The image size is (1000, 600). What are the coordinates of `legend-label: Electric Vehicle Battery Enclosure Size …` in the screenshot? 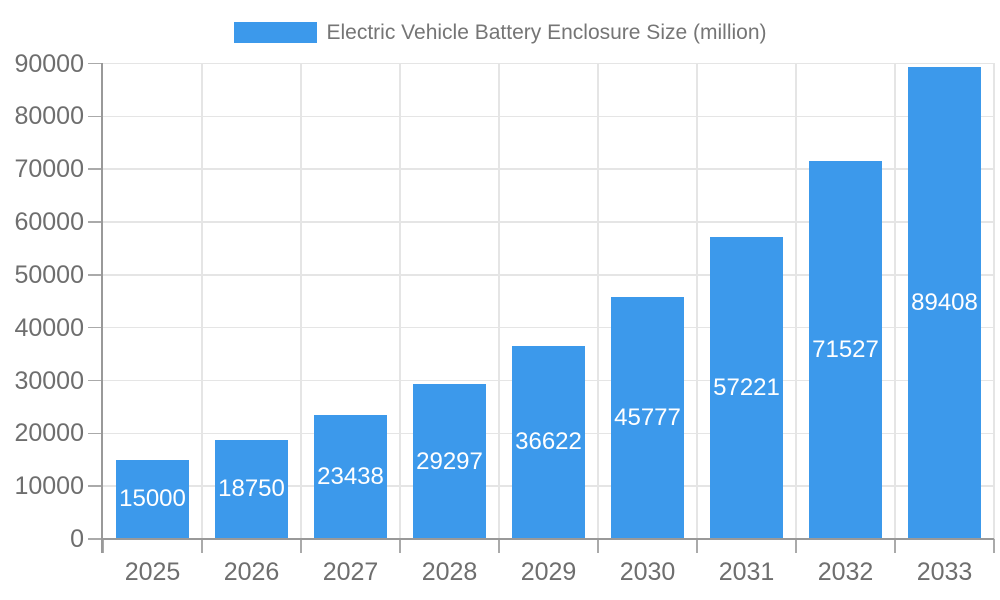 It's located at (546, 32).